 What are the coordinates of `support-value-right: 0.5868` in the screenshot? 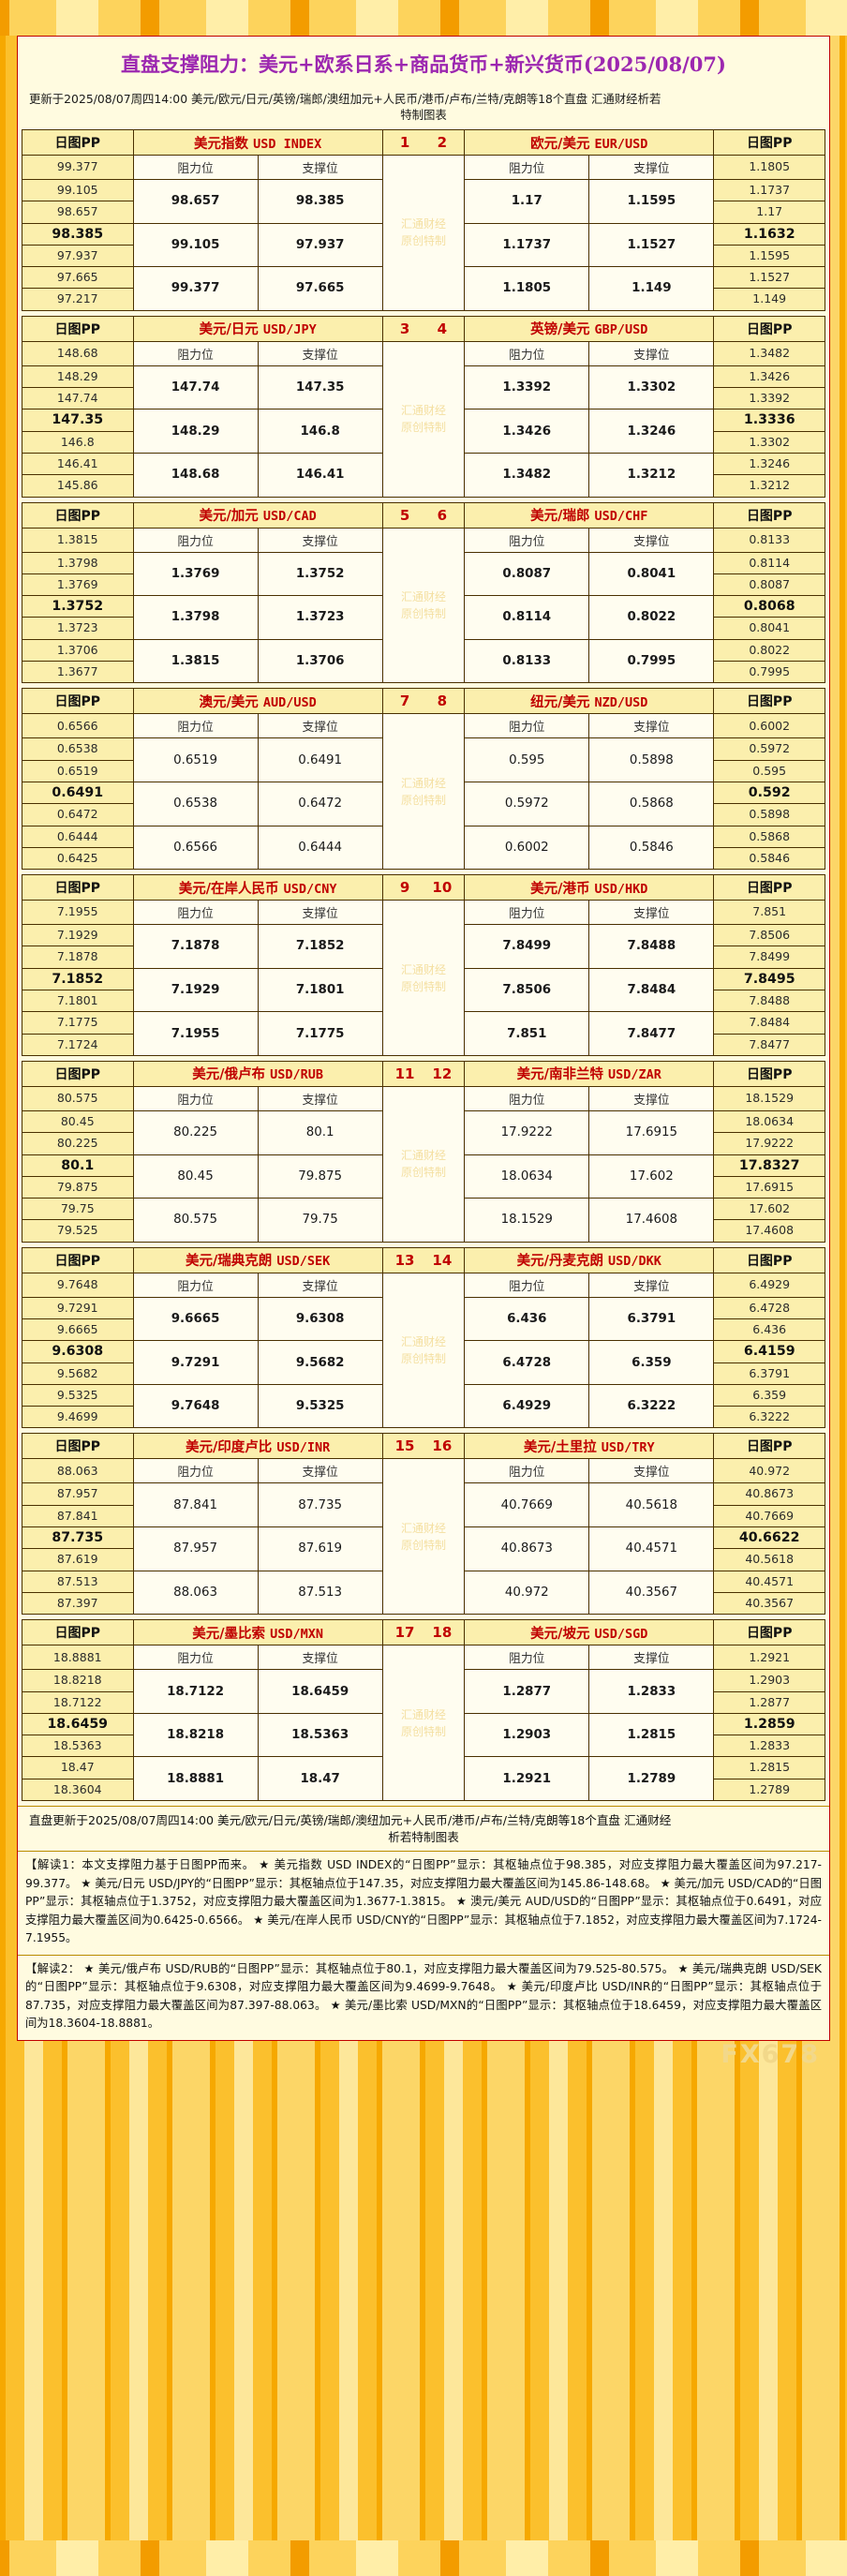 It's located at (651, 803).